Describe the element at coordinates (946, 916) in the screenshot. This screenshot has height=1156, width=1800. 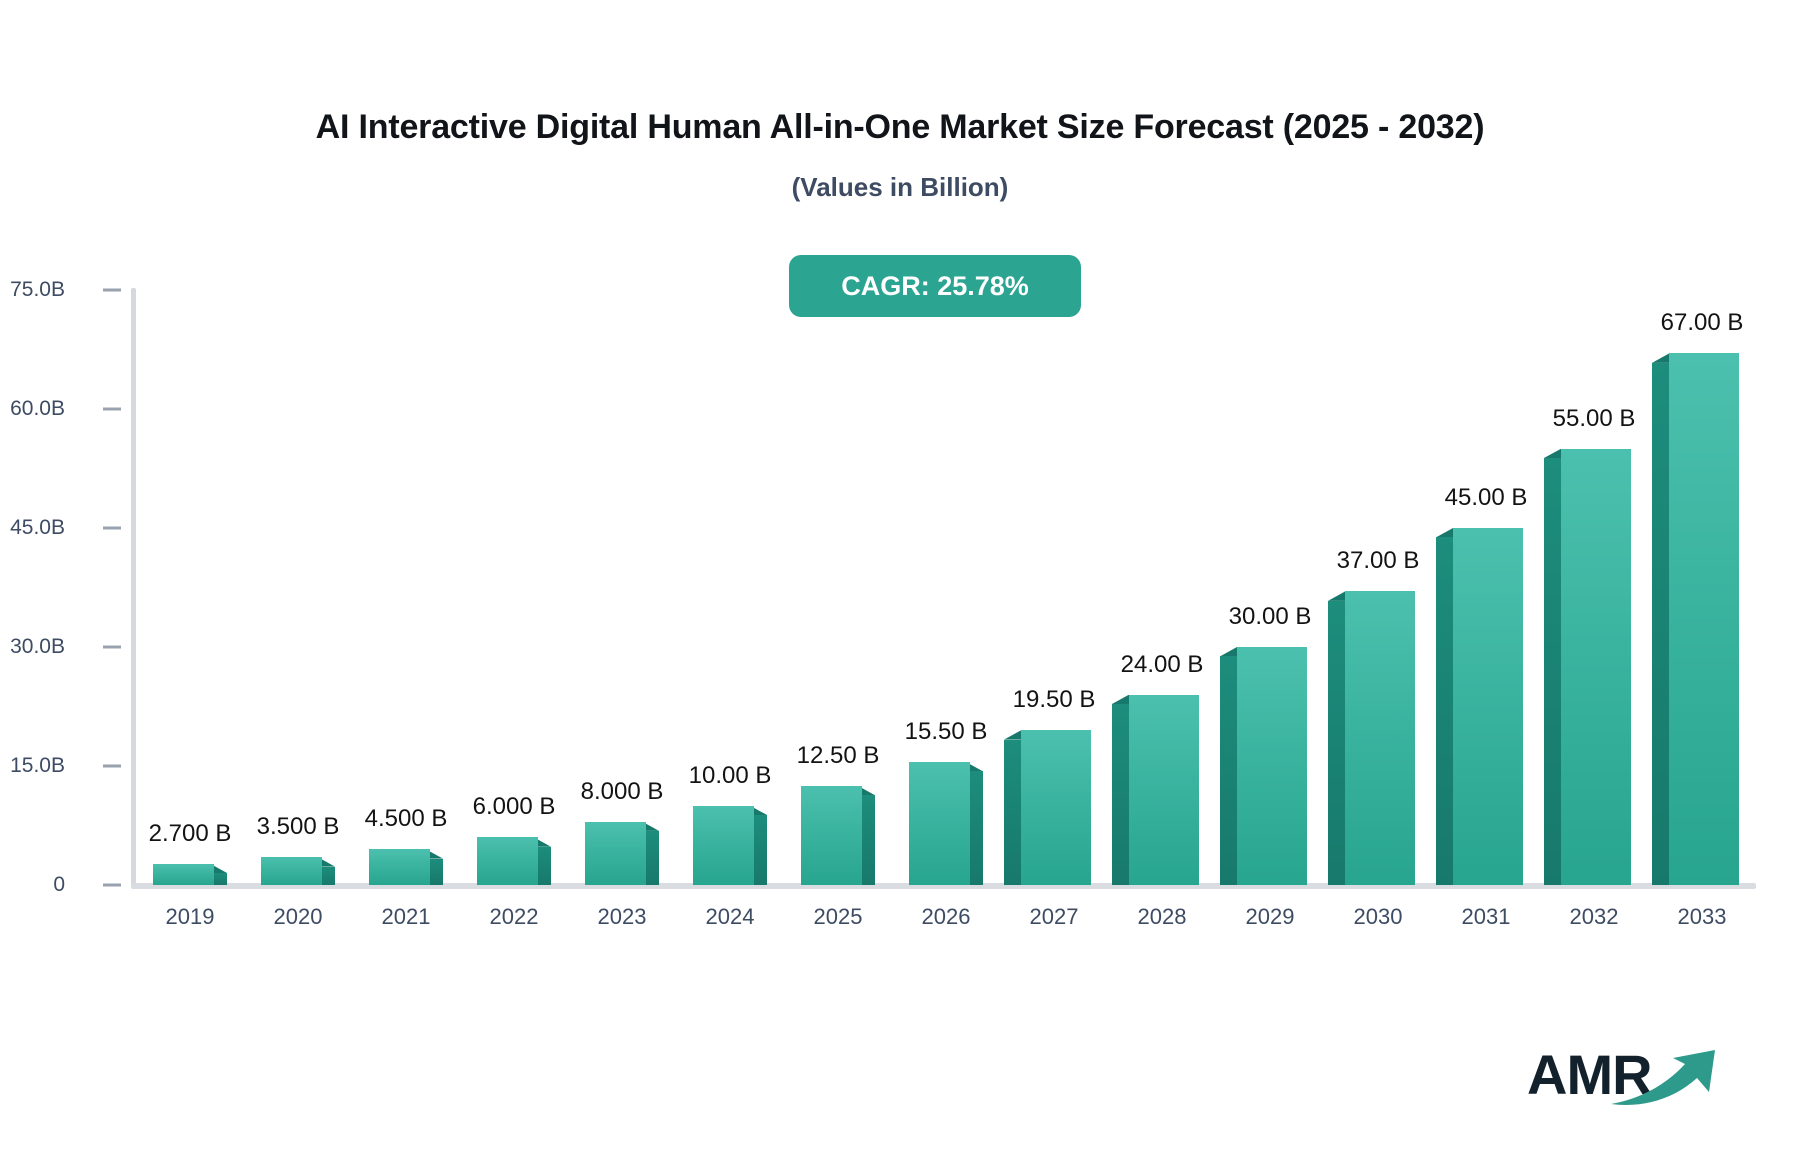
I see `x-axis-tick-label: 2026` at that location.